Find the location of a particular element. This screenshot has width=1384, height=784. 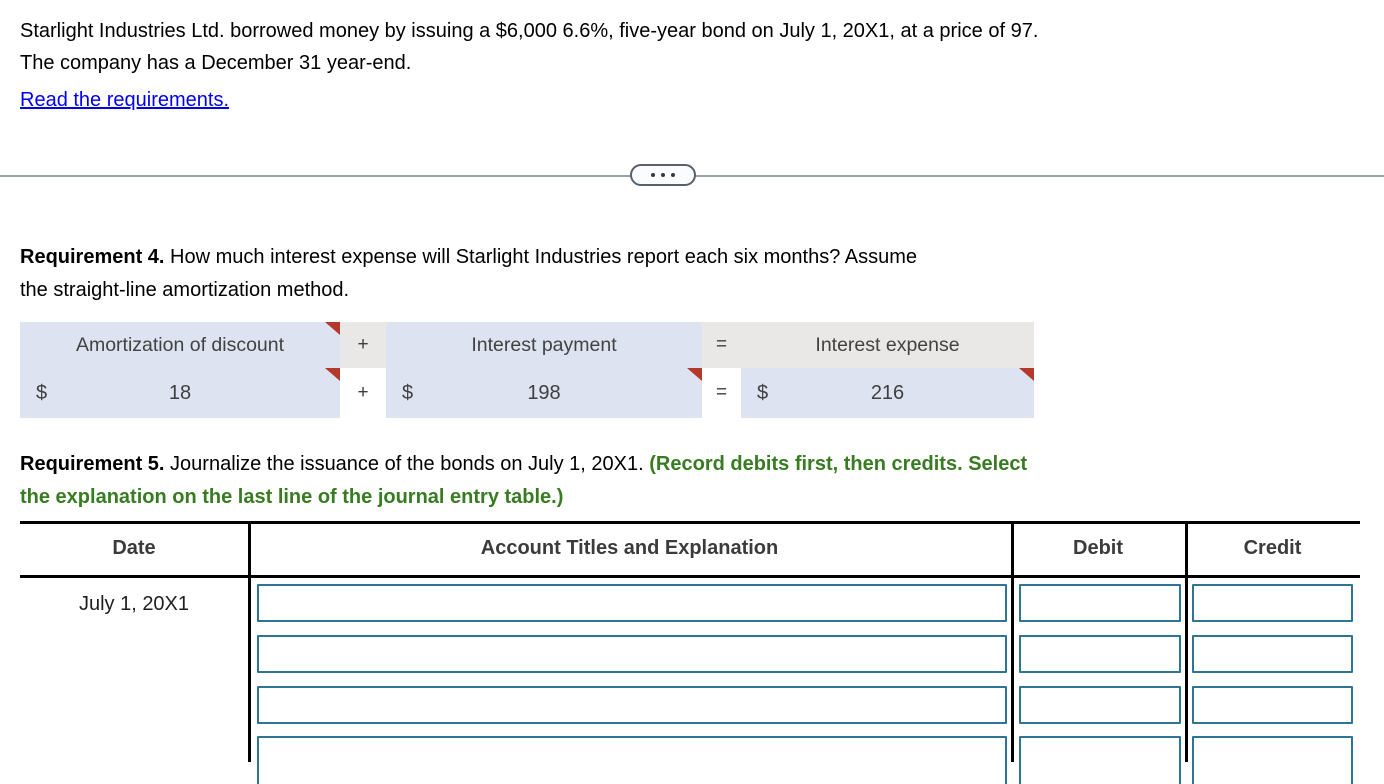

journal-date-cell: July 1, 20X1 is located at coordinates (134, 604).